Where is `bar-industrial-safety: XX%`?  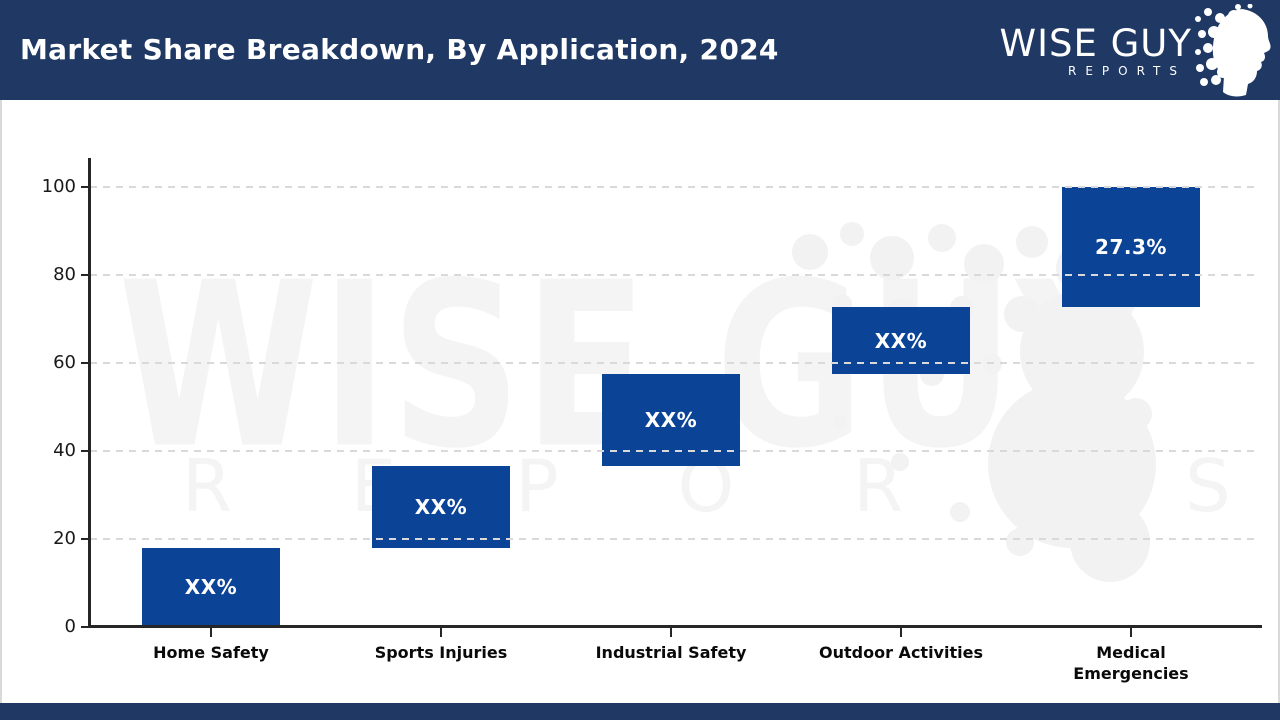 bar-industrial-safety: XX% is located at coordinates (671, 420).